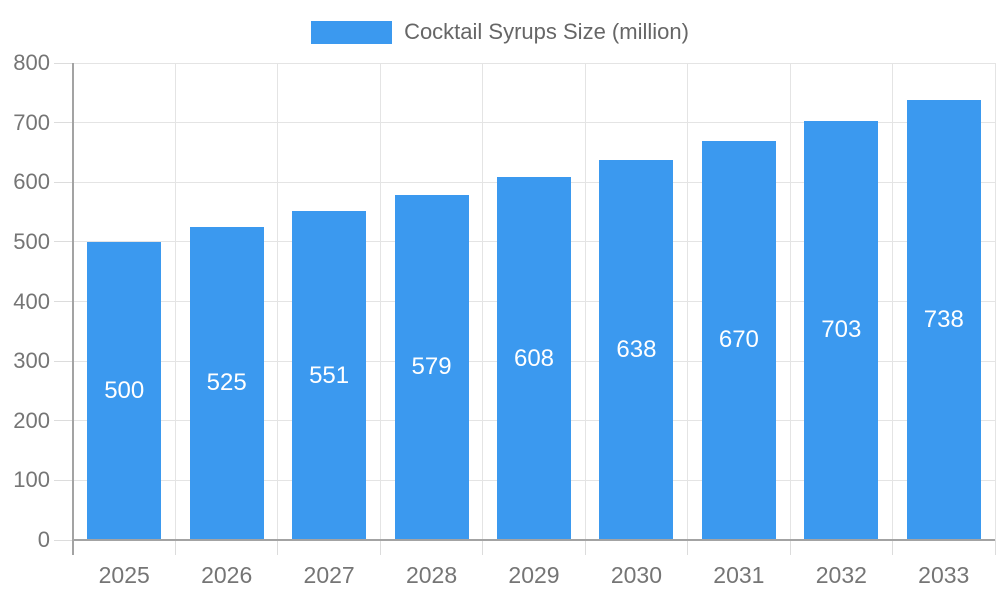  I want to click on bar-value-label: 500, so click(124, 390).